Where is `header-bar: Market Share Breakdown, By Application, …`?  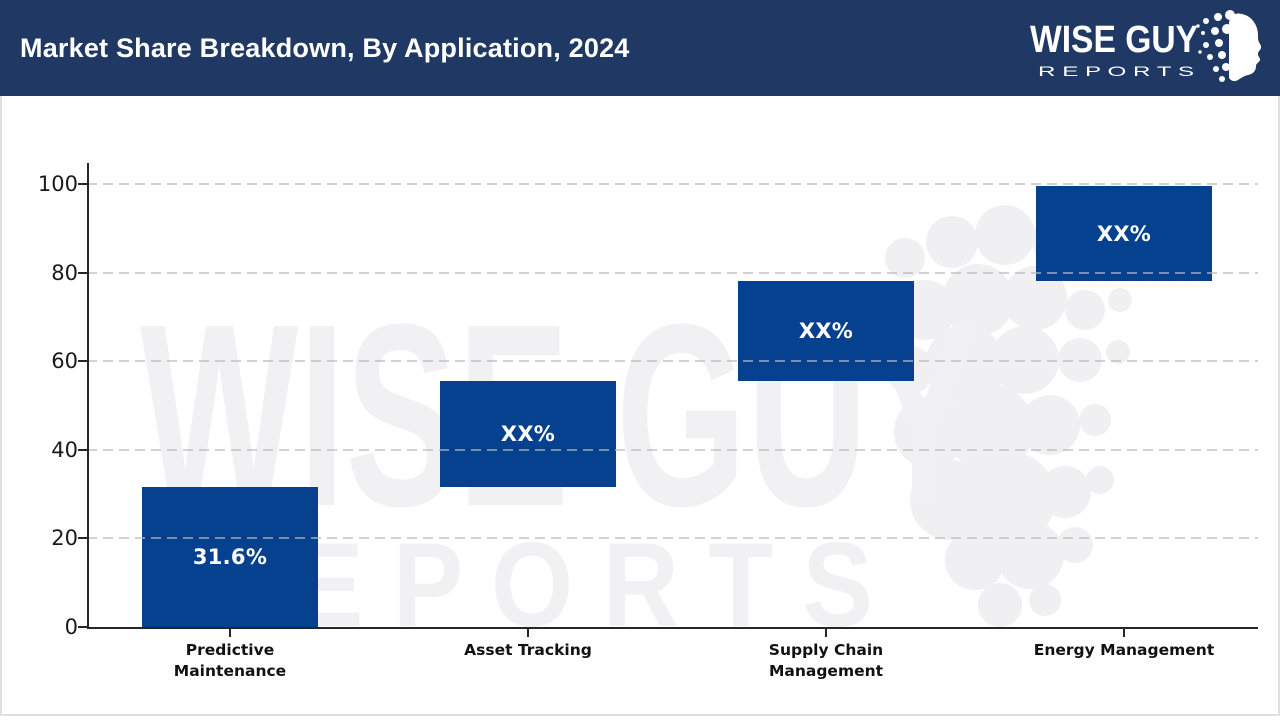 header-bar: Market Share Breakdown, By Application, … is located at coordinates (640, 48).